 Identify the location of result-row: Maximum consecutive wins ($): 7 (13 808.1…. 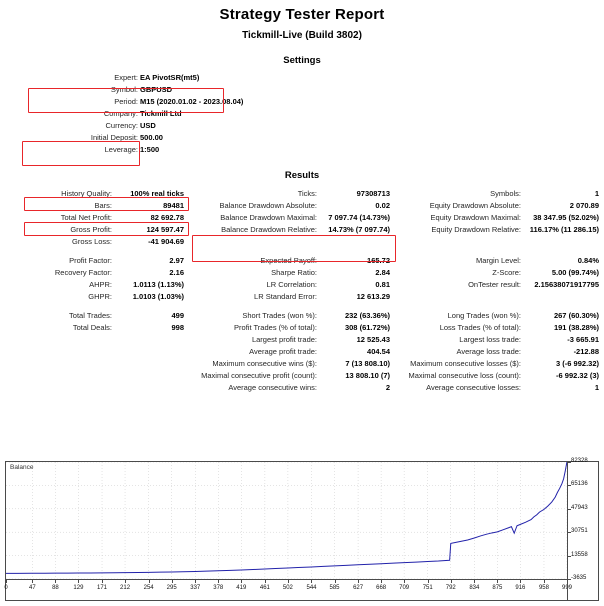
(292, 364).